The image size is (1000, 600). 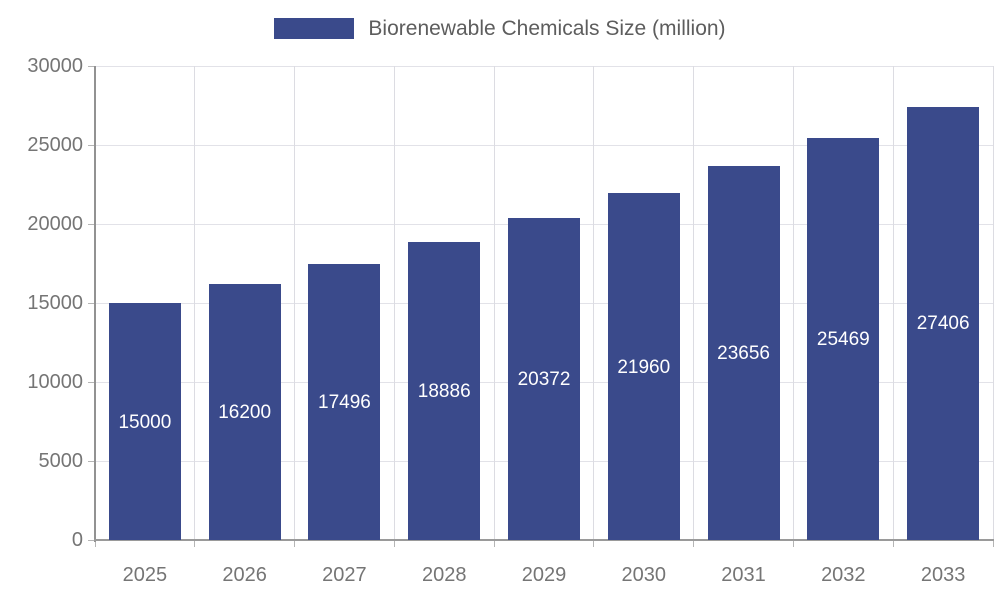 I want to click on x-axis-line, so click(x=544, y=540).